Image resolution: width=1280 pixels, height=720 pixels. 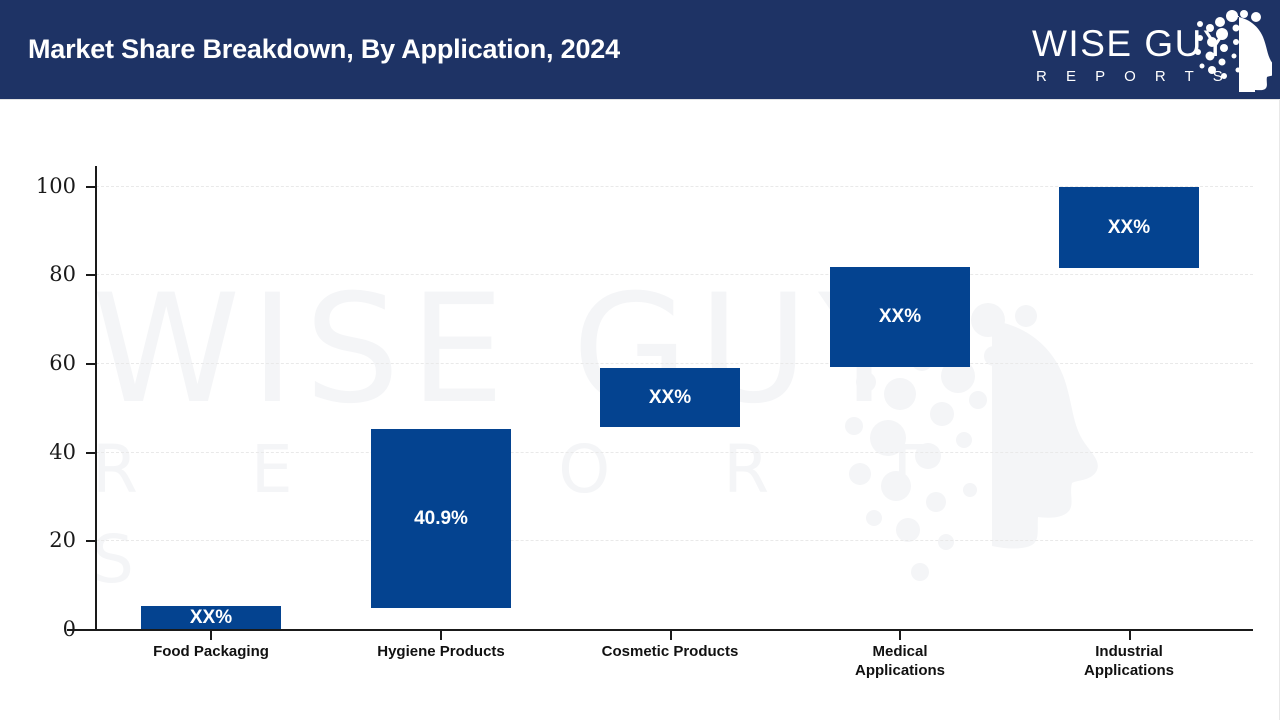 I want to click on x-axis-label-industrial-applications-line-2: Applications, so click(x=1128, y=670).